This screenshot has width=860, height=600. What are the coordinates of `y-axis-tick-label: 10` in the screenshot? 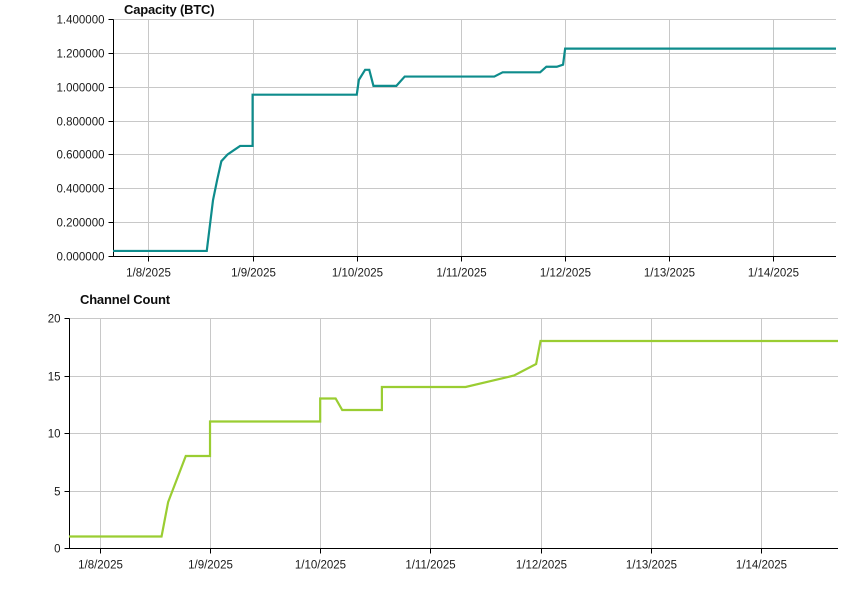 It's located at (54, 435).